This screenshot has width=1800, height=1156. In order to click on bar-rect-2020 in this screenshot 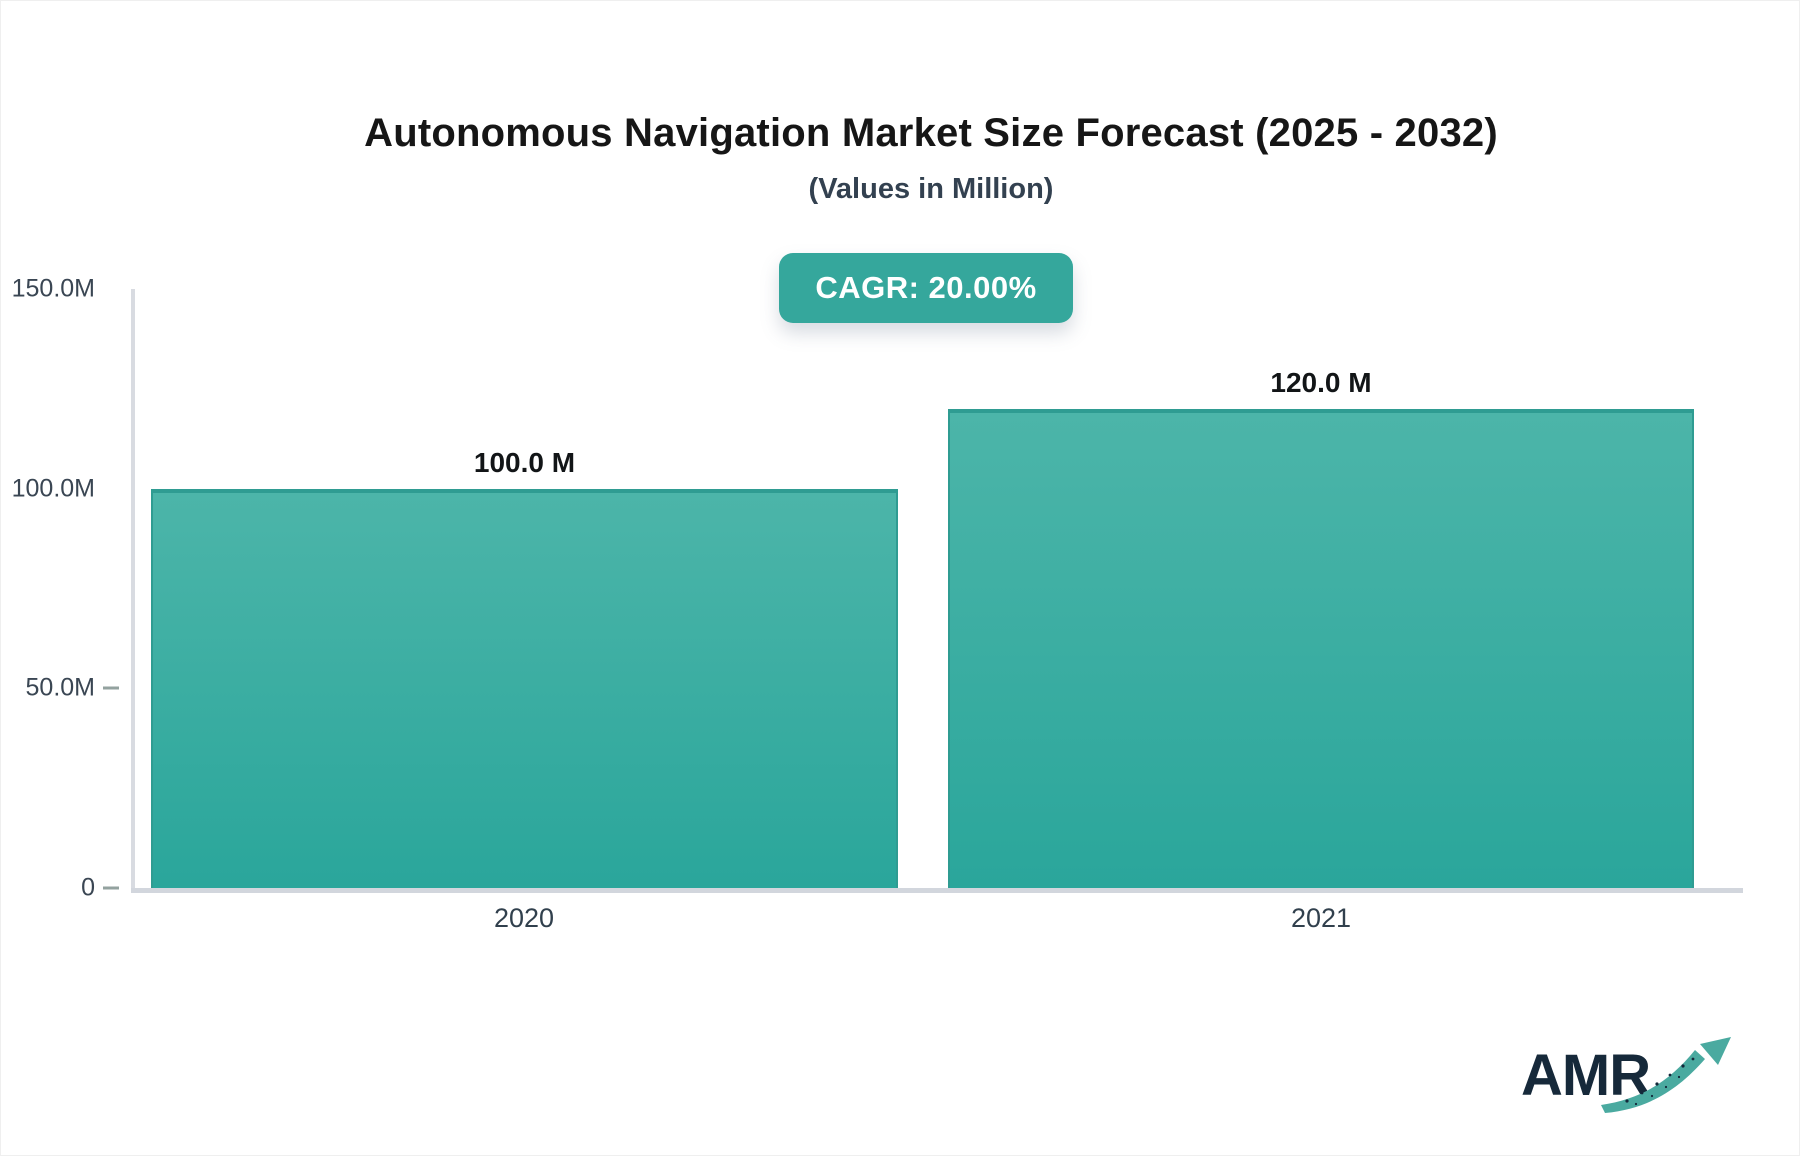, I will do `click(524, 688)`.